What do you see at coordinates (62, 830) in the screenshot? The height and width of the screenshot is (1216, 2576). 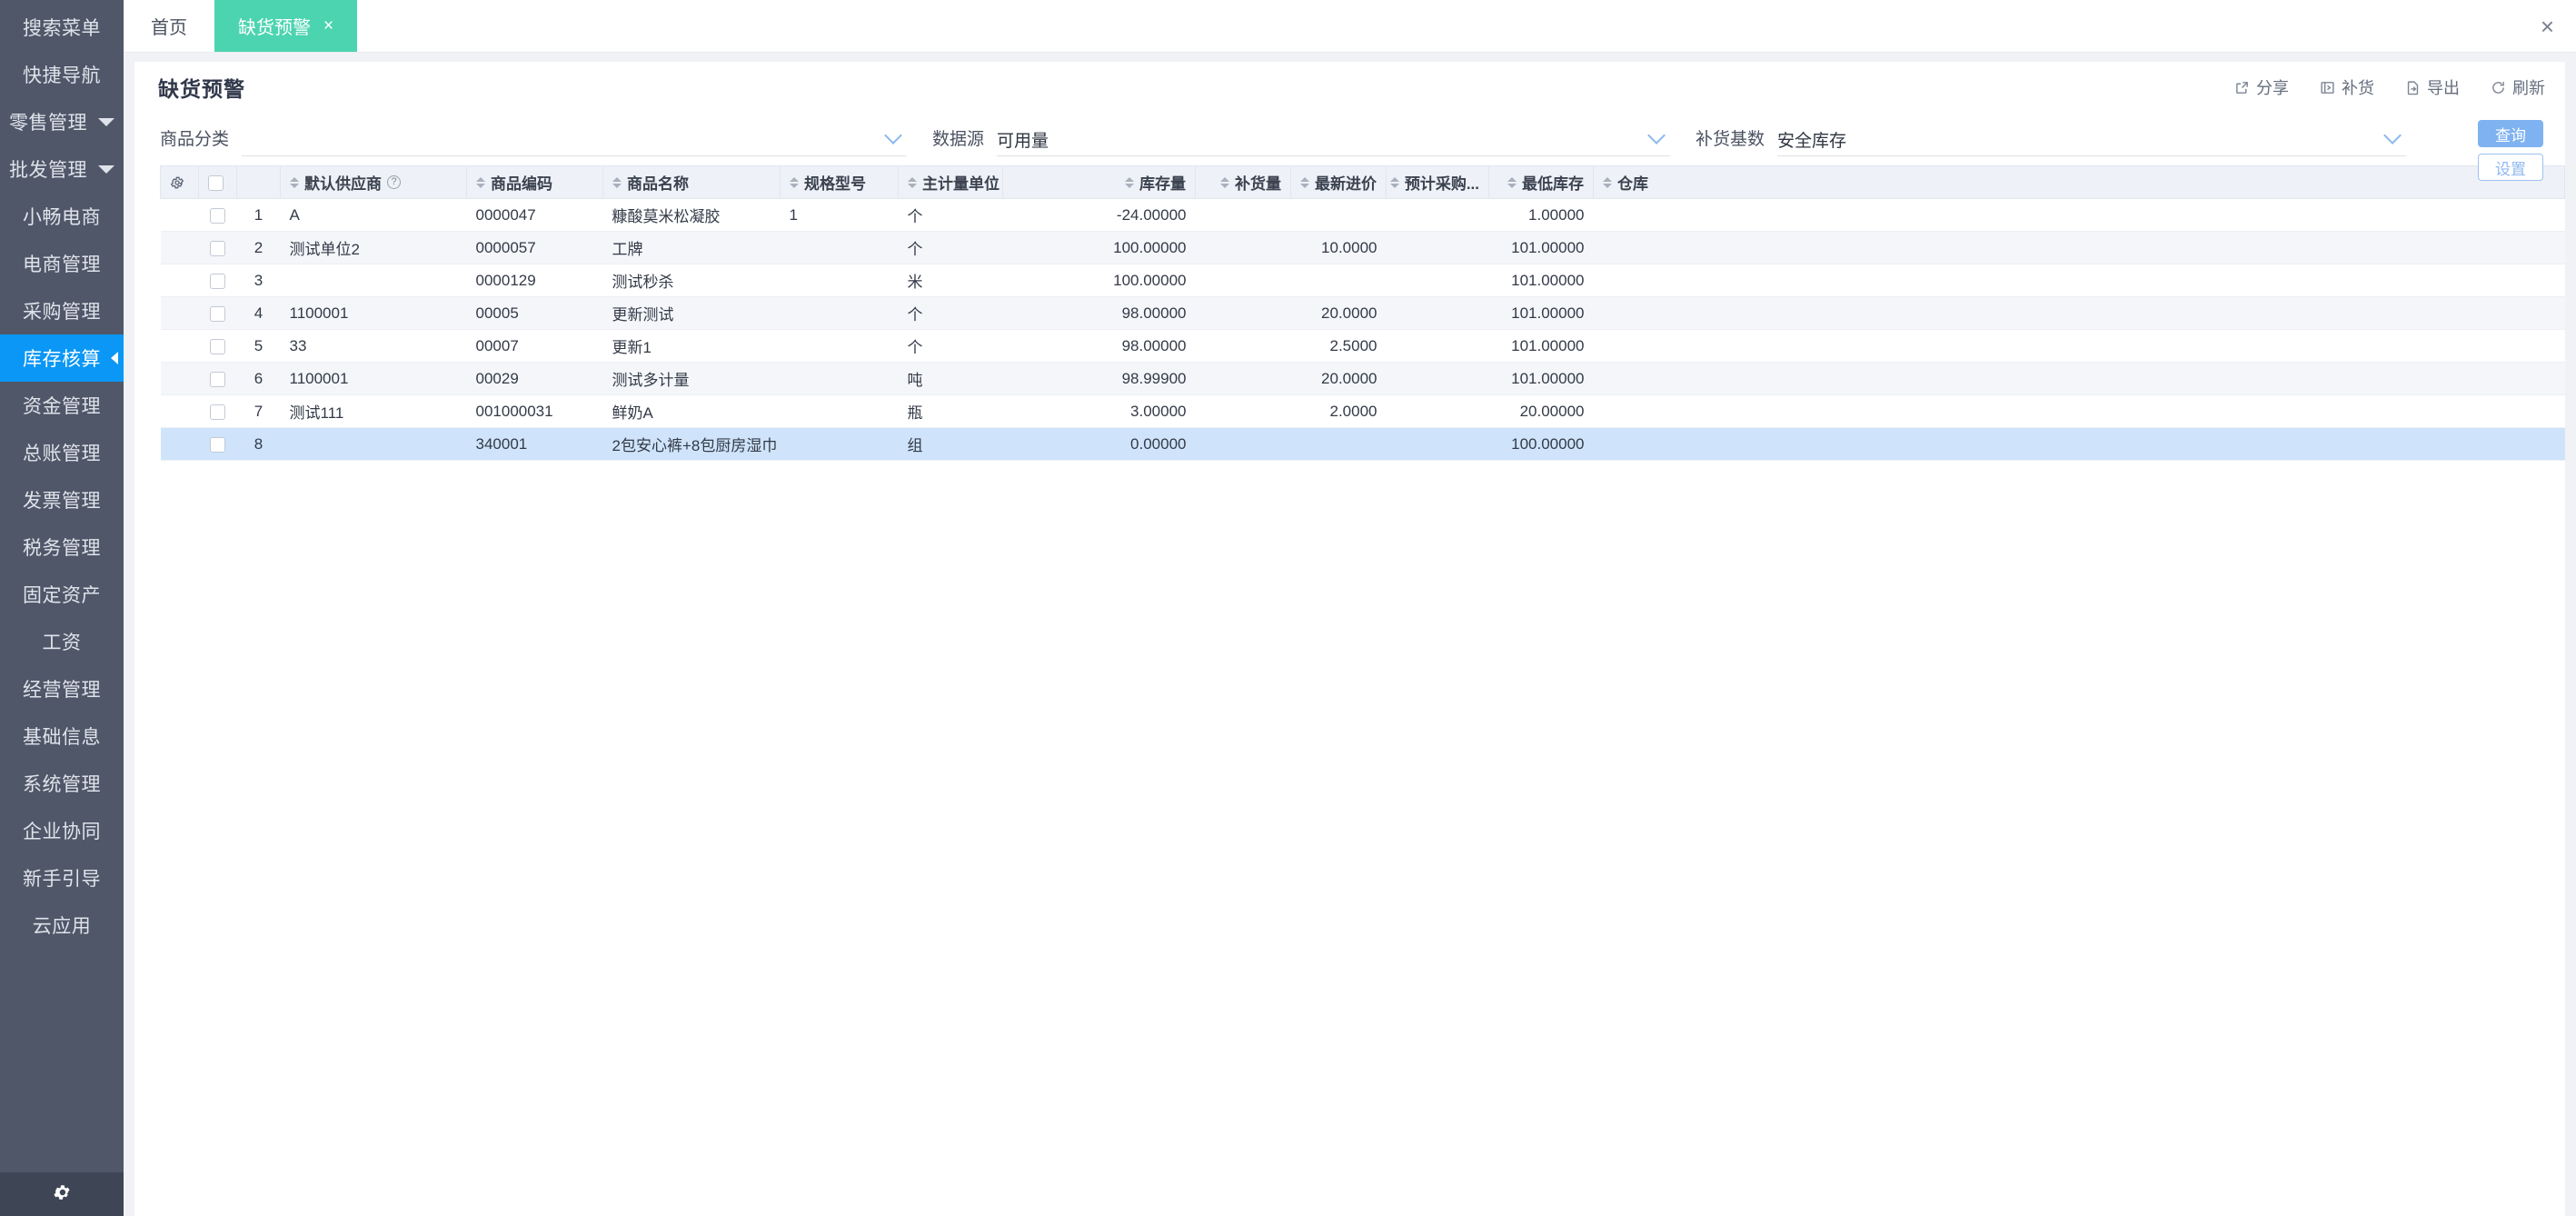 I see `sidebar-item-17: 企业协同` at bounding box center [62, 830].